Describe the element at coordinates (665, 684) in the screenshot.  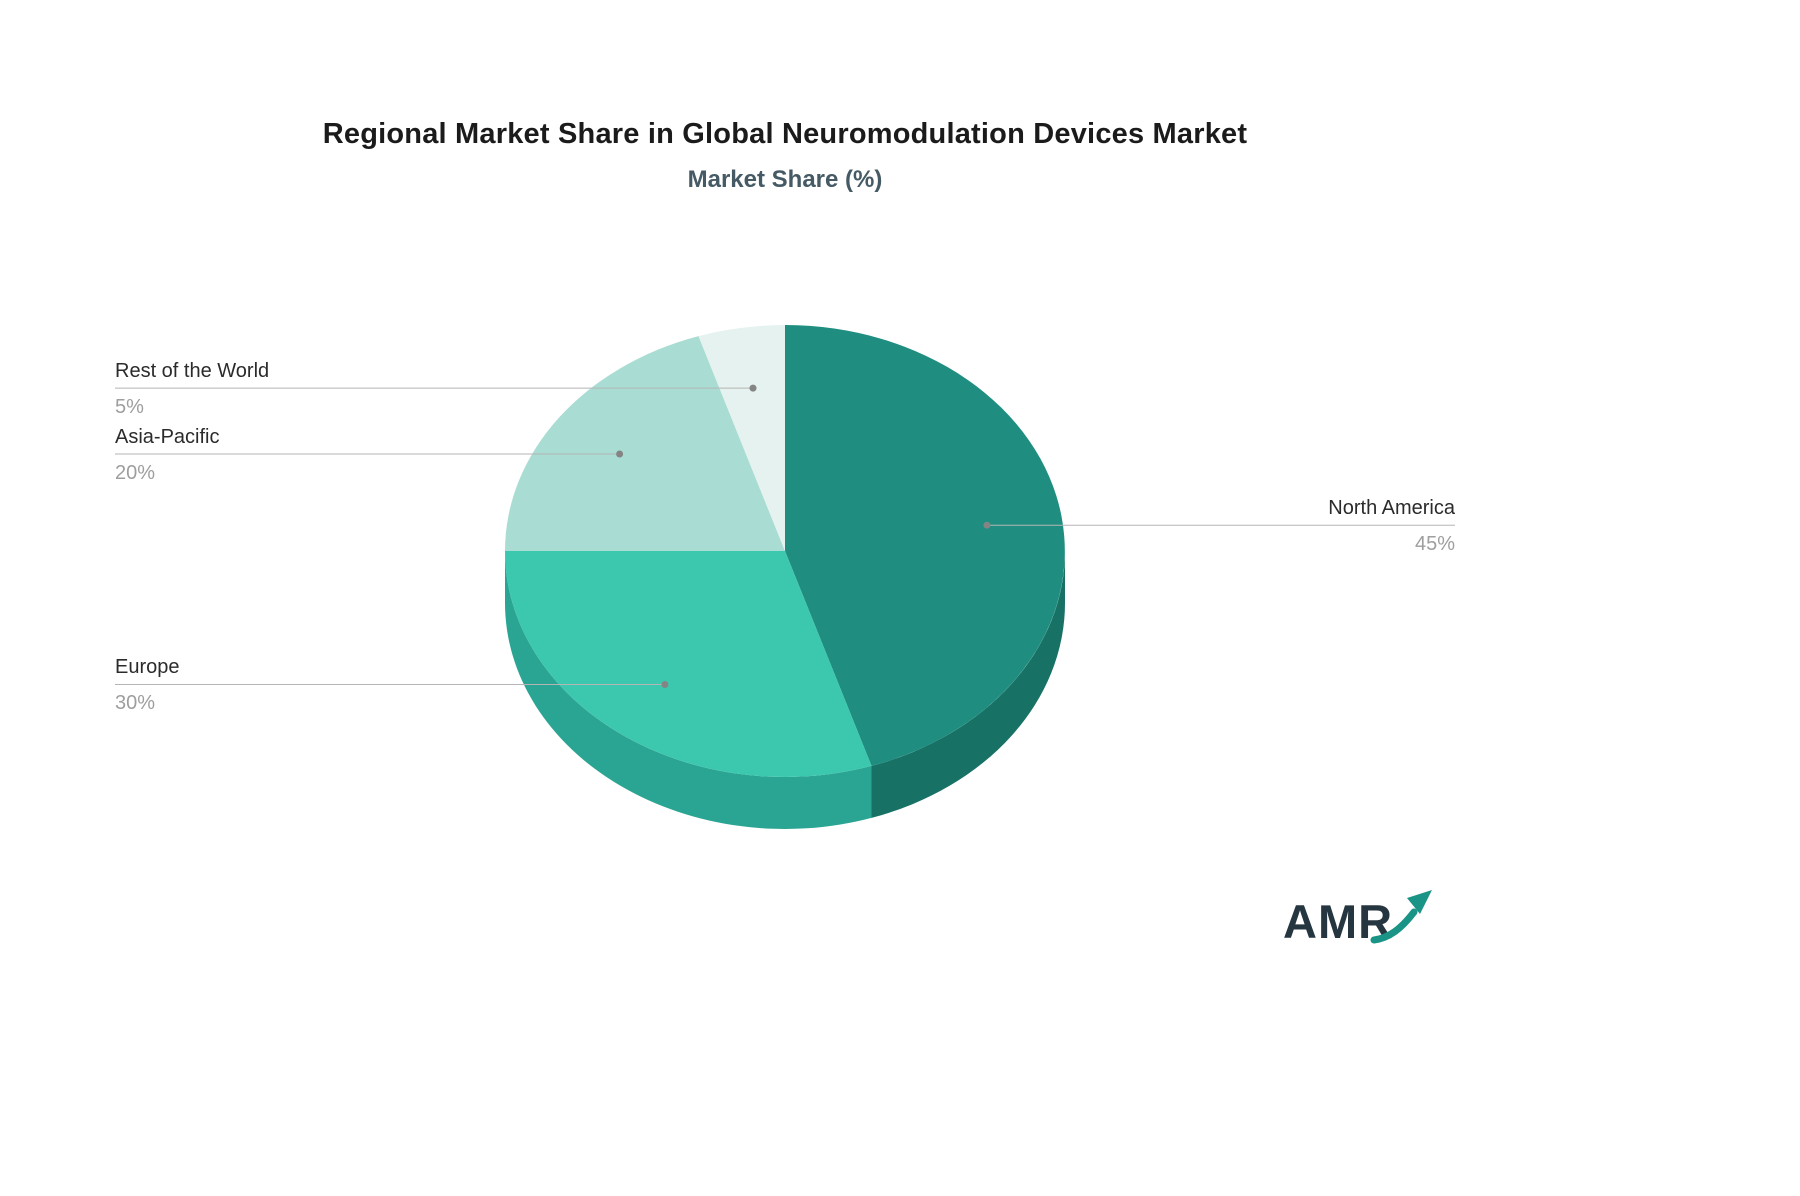
I see `leader-dot-europe` at that location.